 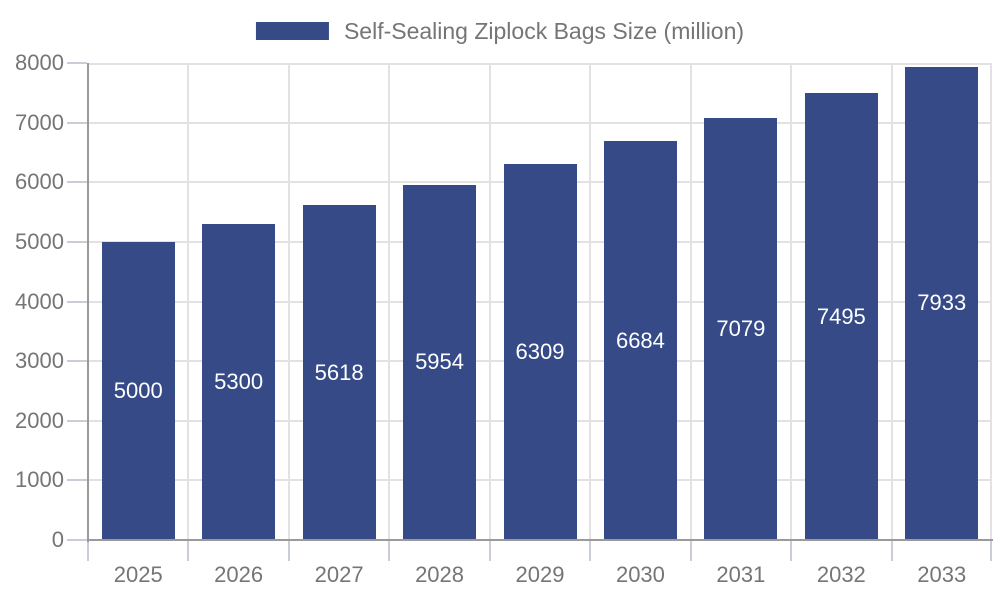 I want to click on bar-value-label: 5954, so click(x=440, y=362).